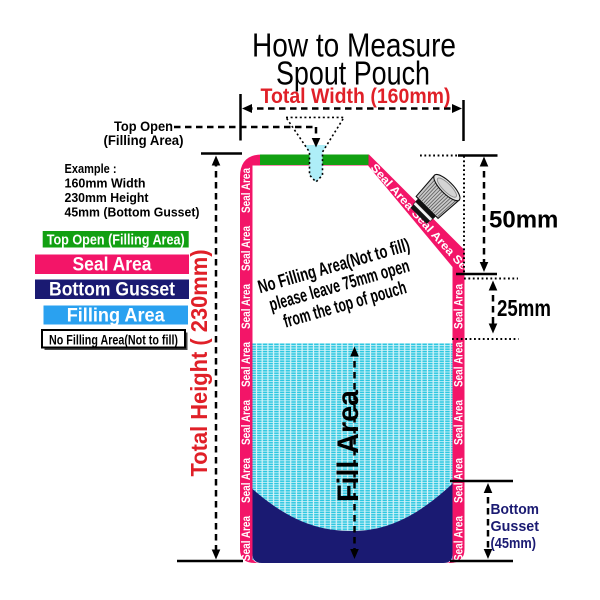 This screenshot has height=600, width=600. What do you see at coordinates (113, 340) in the screenshot?
I see `svg-text: No Filling Area(Not to fill)` at bounding box center [113, 340].